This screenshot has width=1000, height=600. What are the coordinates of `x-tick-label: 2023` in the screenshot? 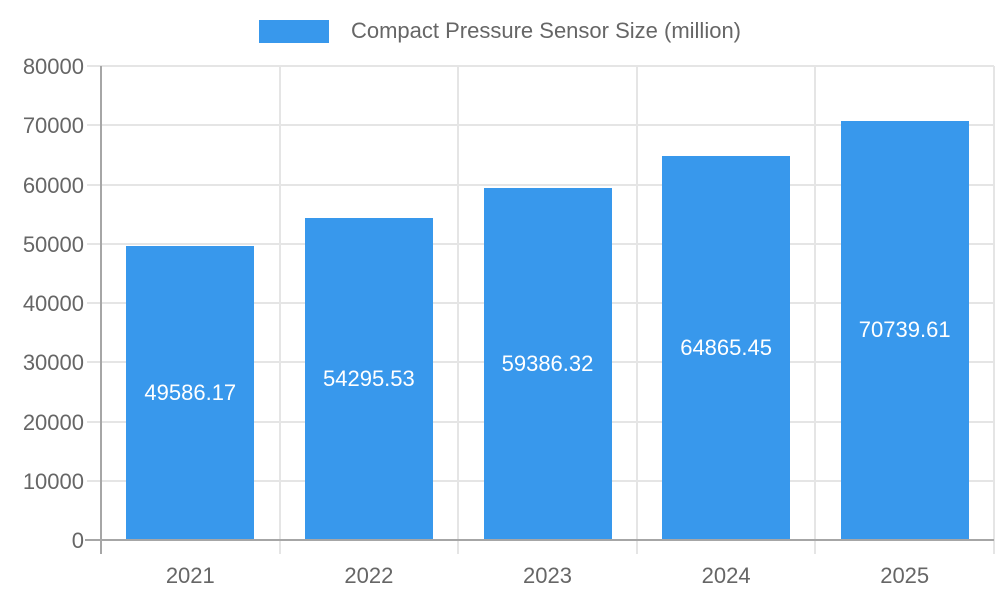 It's located at (547, 575).